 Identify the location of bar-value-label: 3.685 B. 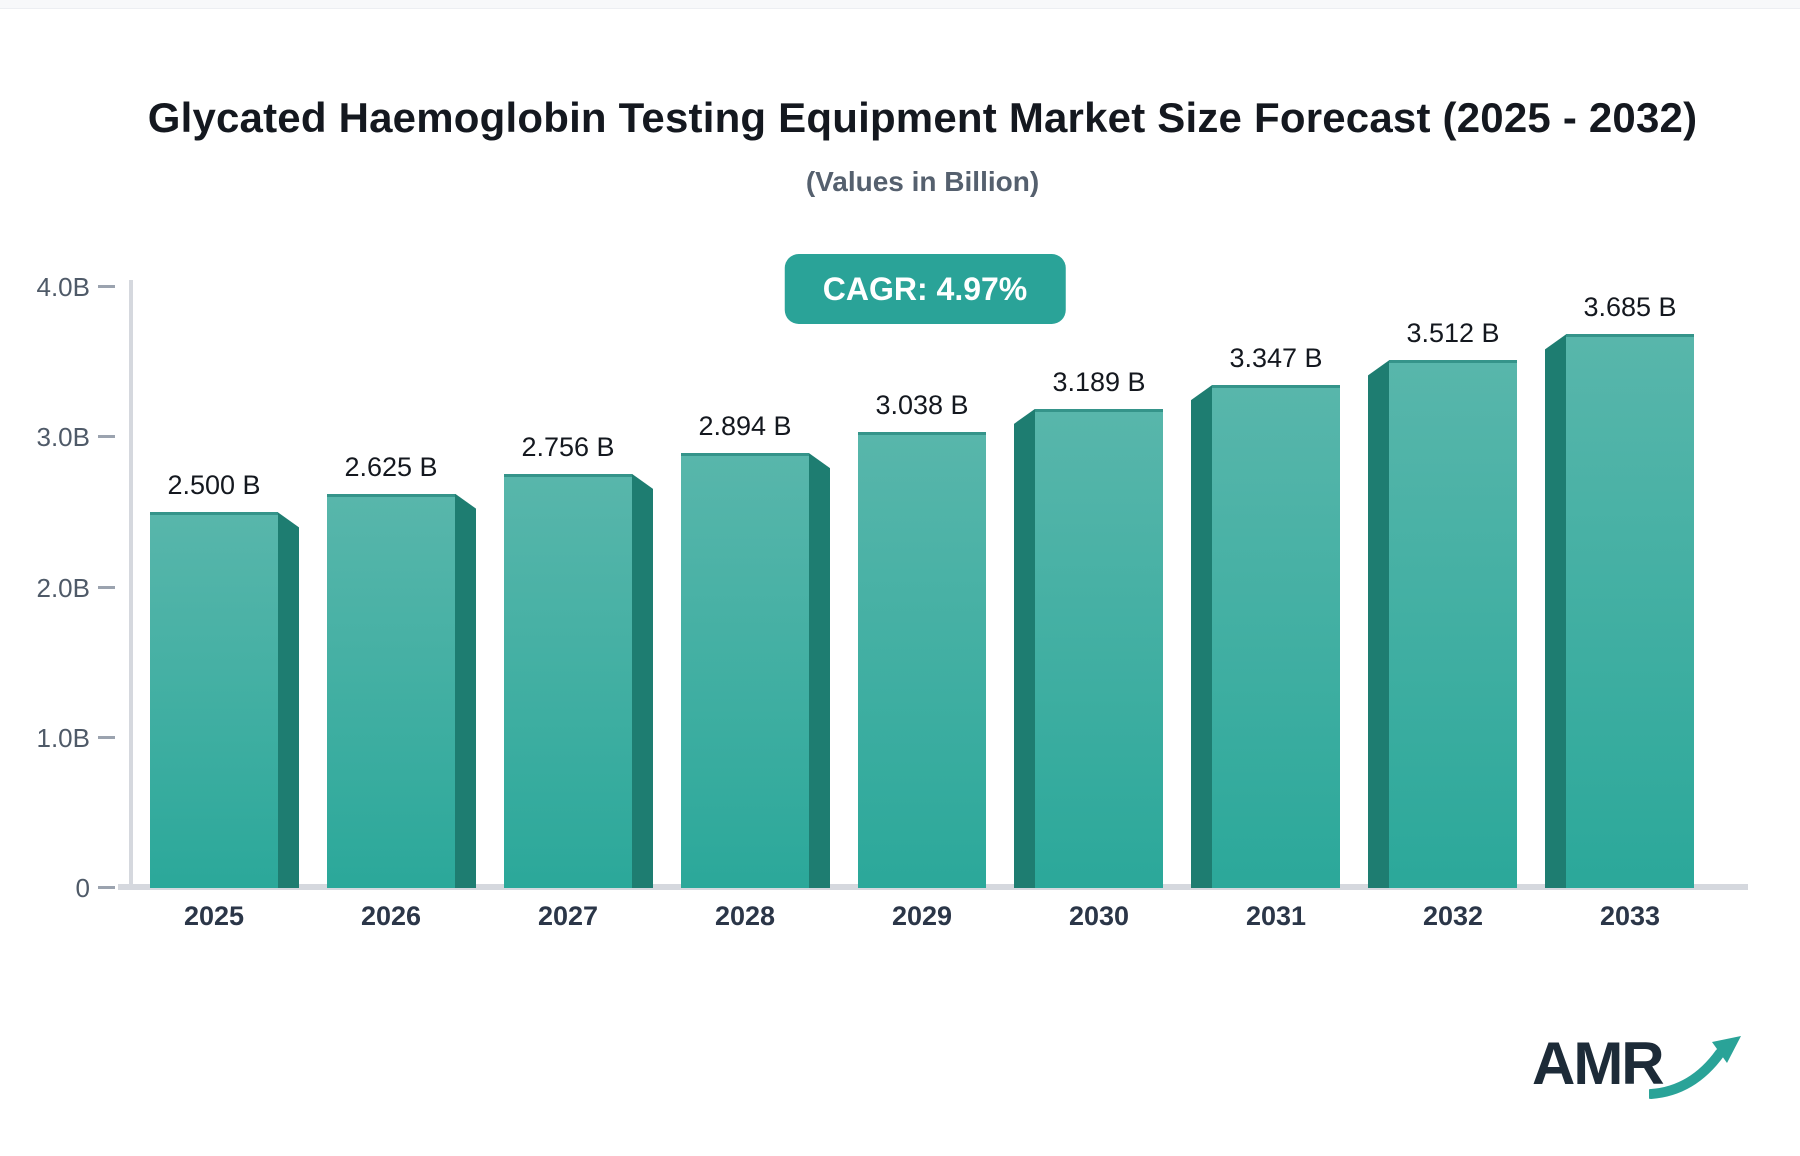
(1630, 307).